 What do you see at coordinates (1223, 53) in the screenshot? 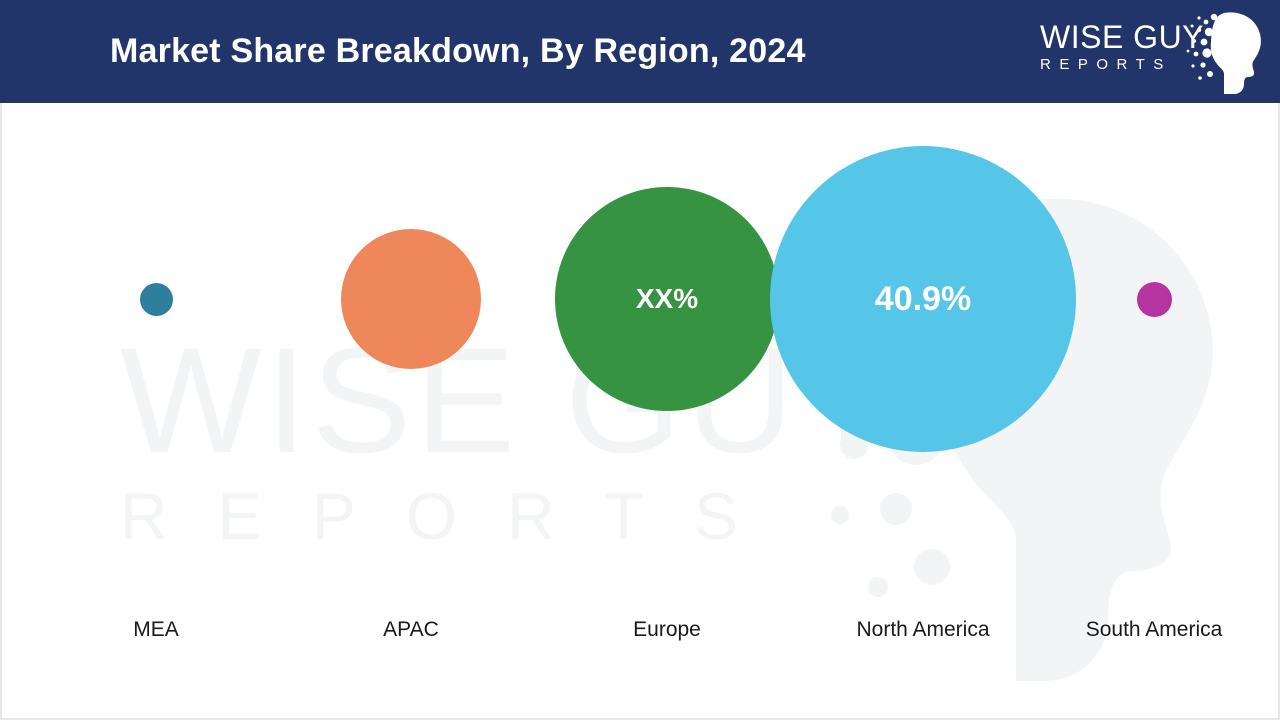
I see `head-profile-dots-icon` at bounding box center [1223, 53].